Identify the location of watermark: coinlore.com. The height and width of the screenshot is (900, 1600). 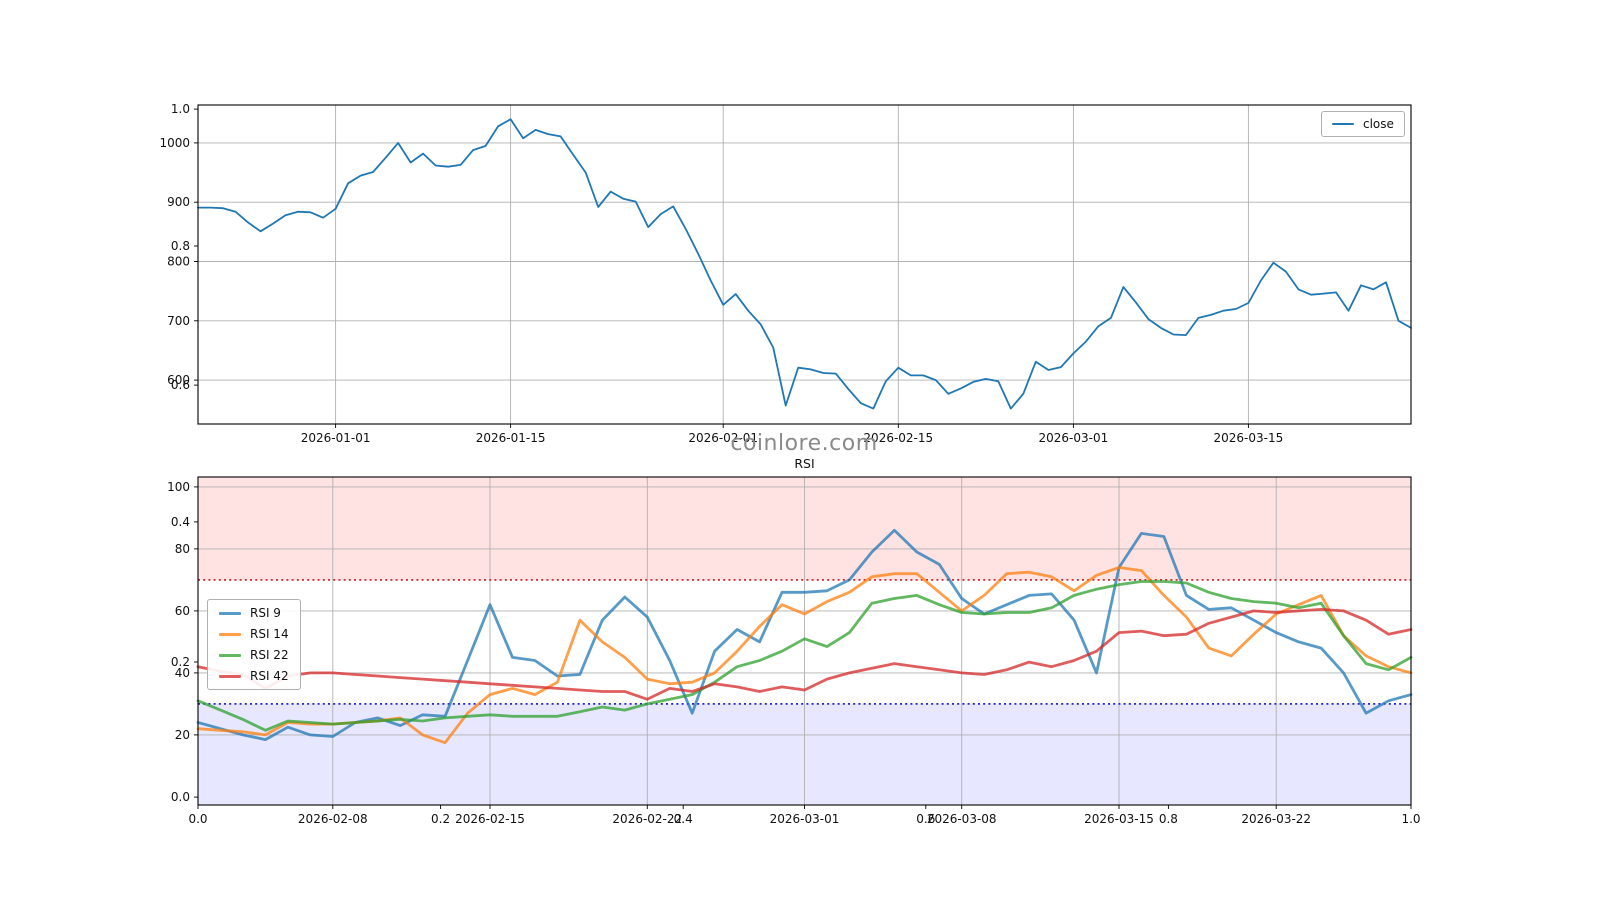
(804, 443).